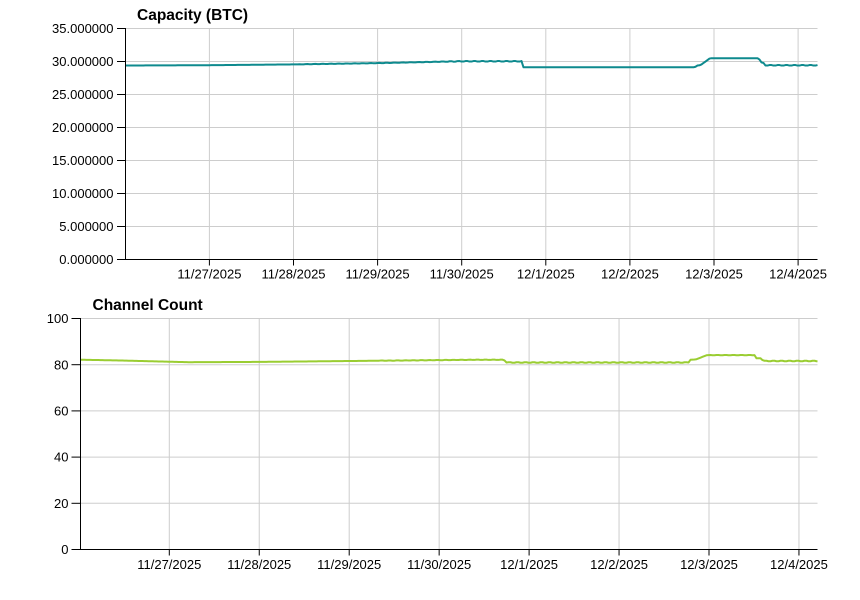  Describe the element at coordinates (61, 503) in the screenshot. I see `svg-text: 20` at that location.